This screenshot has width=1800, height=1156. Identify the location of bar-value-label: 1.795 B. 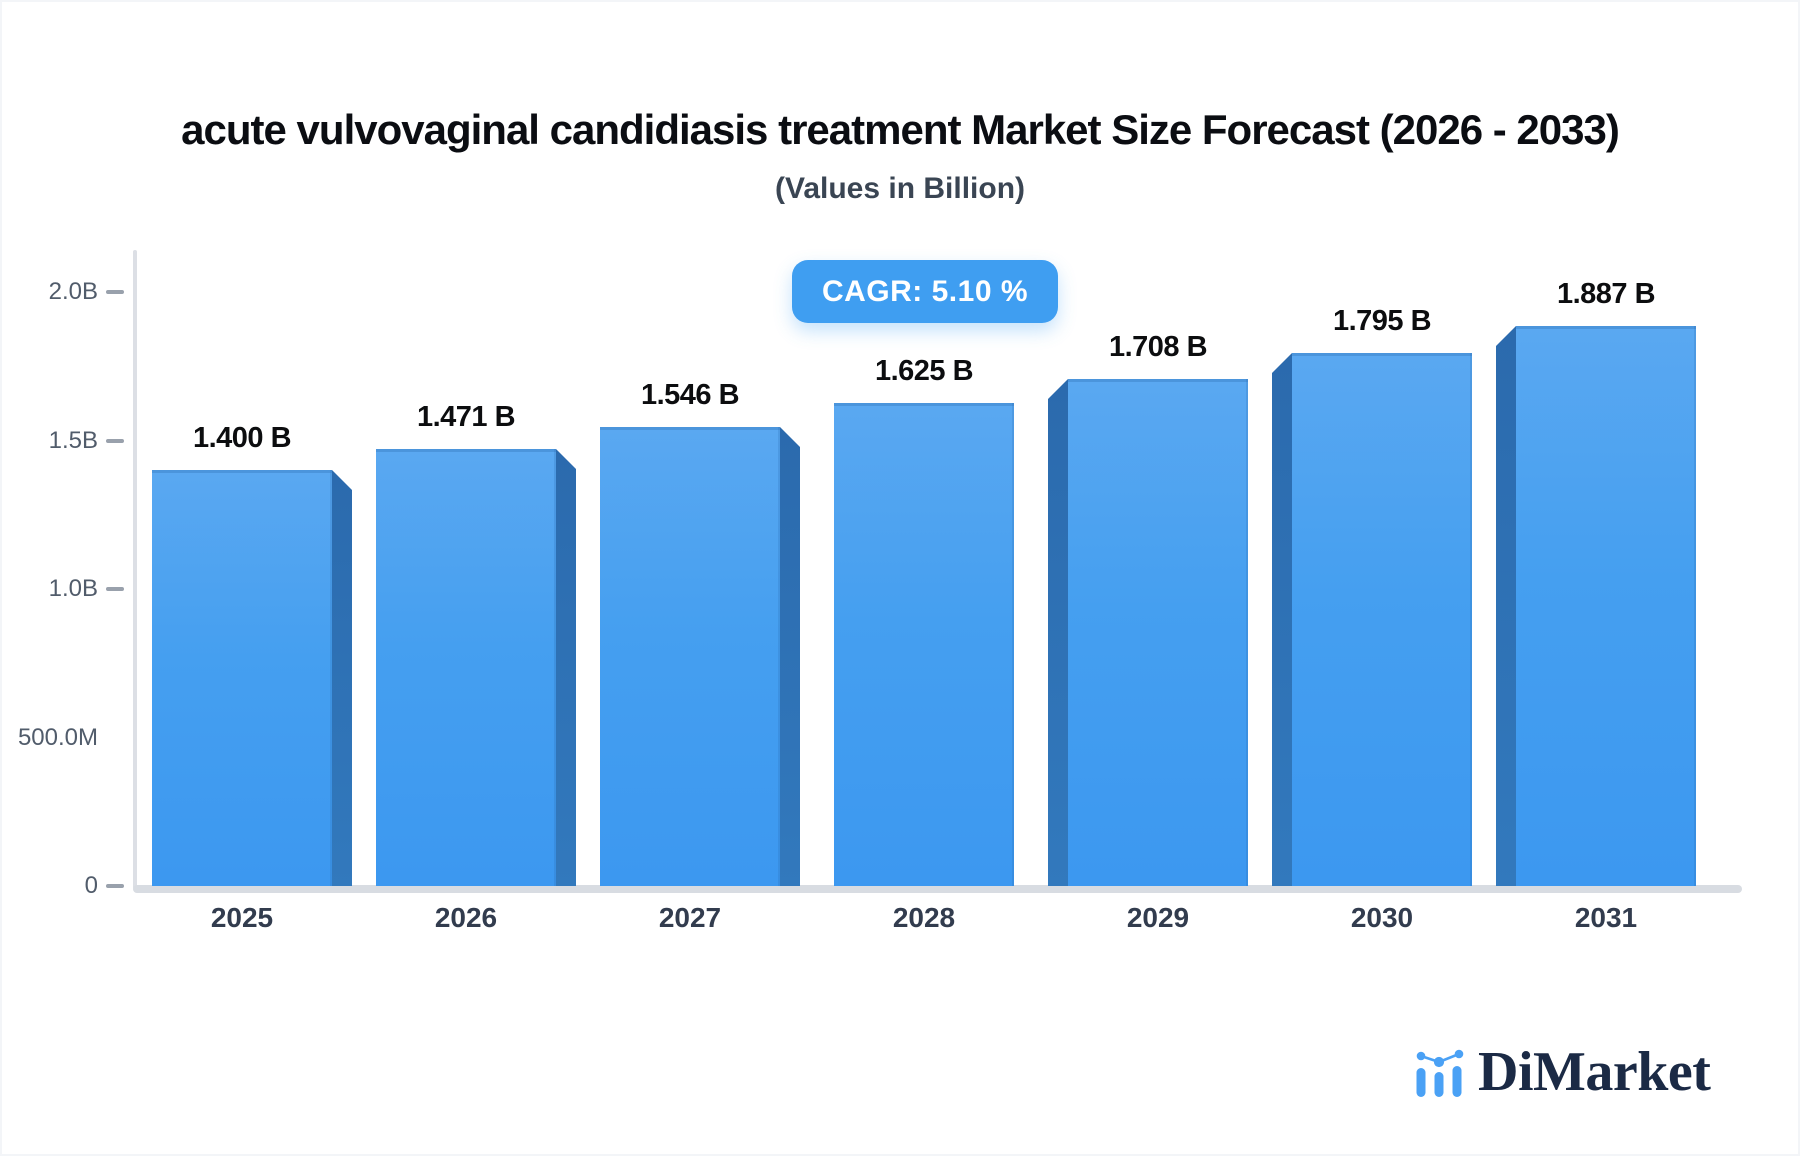
(1382, 321).